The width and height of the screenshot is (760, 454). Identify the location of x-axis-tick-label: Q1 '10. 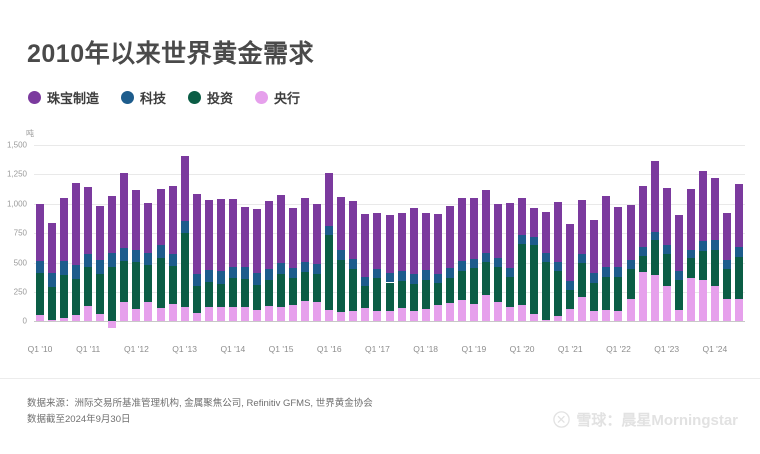
(40, 349).